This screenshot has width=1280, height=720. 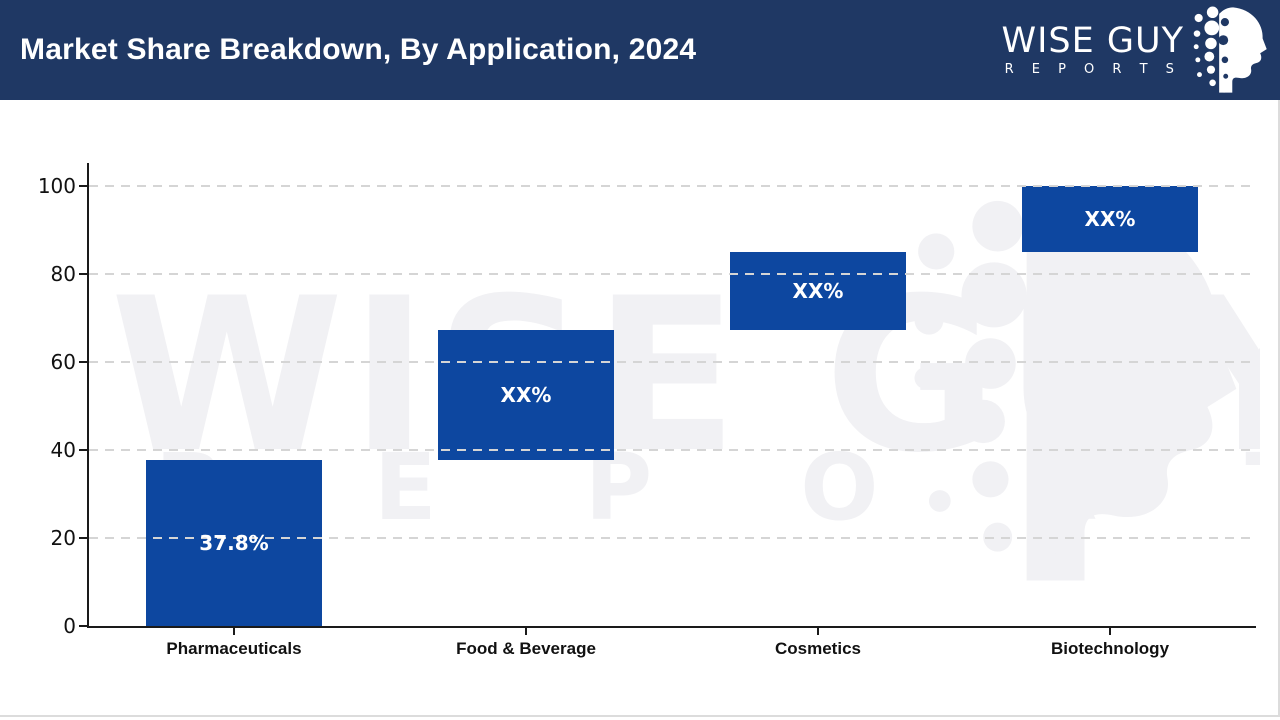 I want to click on x-axis-label: Pharmaceuticals, so click(x=234, y=648).